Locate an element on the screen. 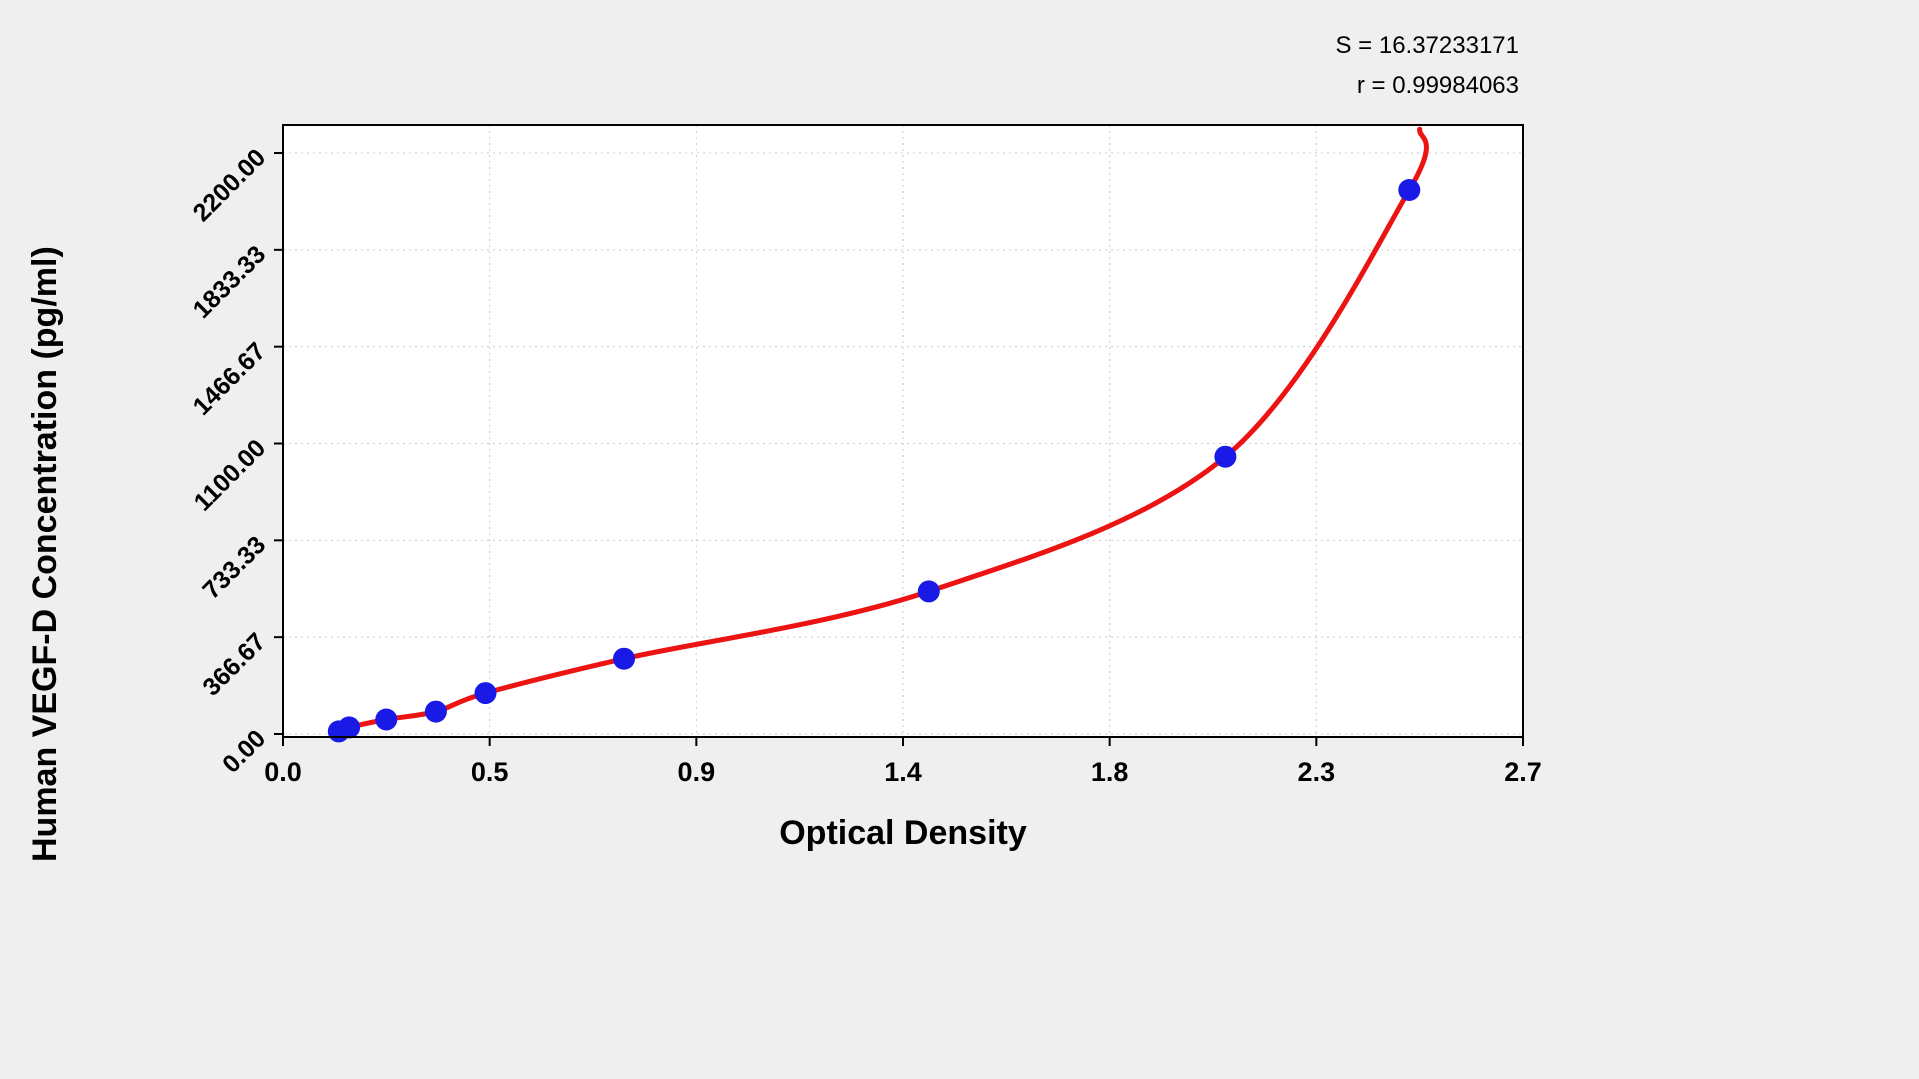  x-tick-label: 1.8 is located at coordinates (1110, 772).